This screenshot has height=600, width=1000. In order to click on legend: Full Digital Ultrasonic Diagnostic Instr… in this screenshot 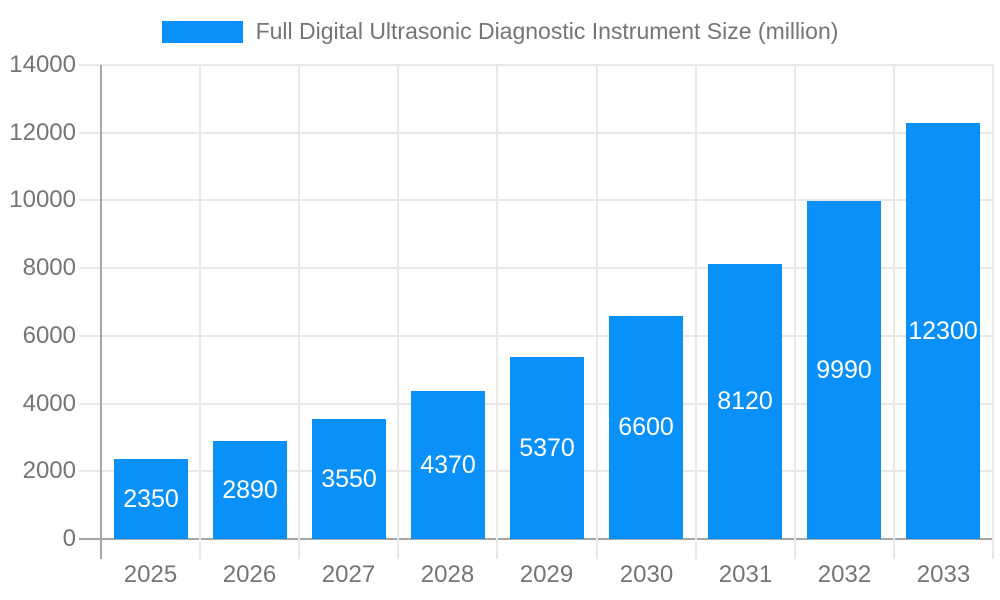, I will do `click(500, 31)`.